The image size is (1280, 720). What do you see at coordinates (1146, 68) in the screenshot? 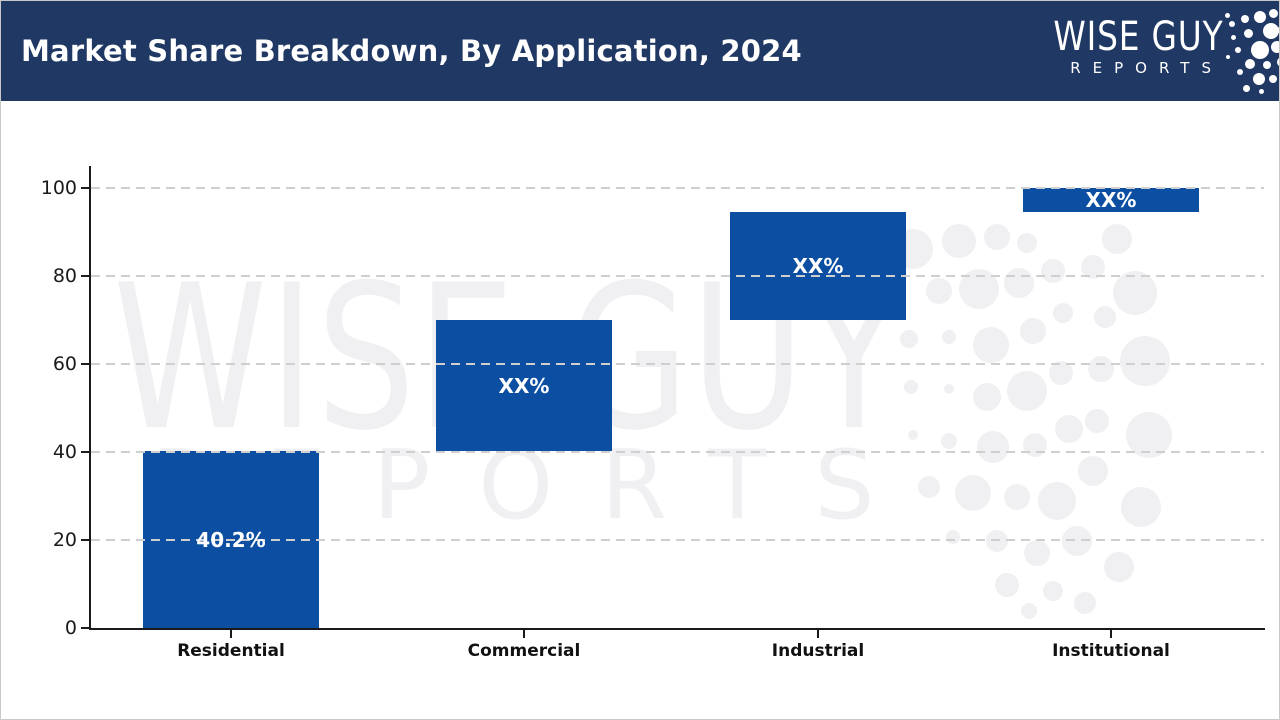
I see `logo-subtitle: REPORTS` at bounding box center [1146, 68].